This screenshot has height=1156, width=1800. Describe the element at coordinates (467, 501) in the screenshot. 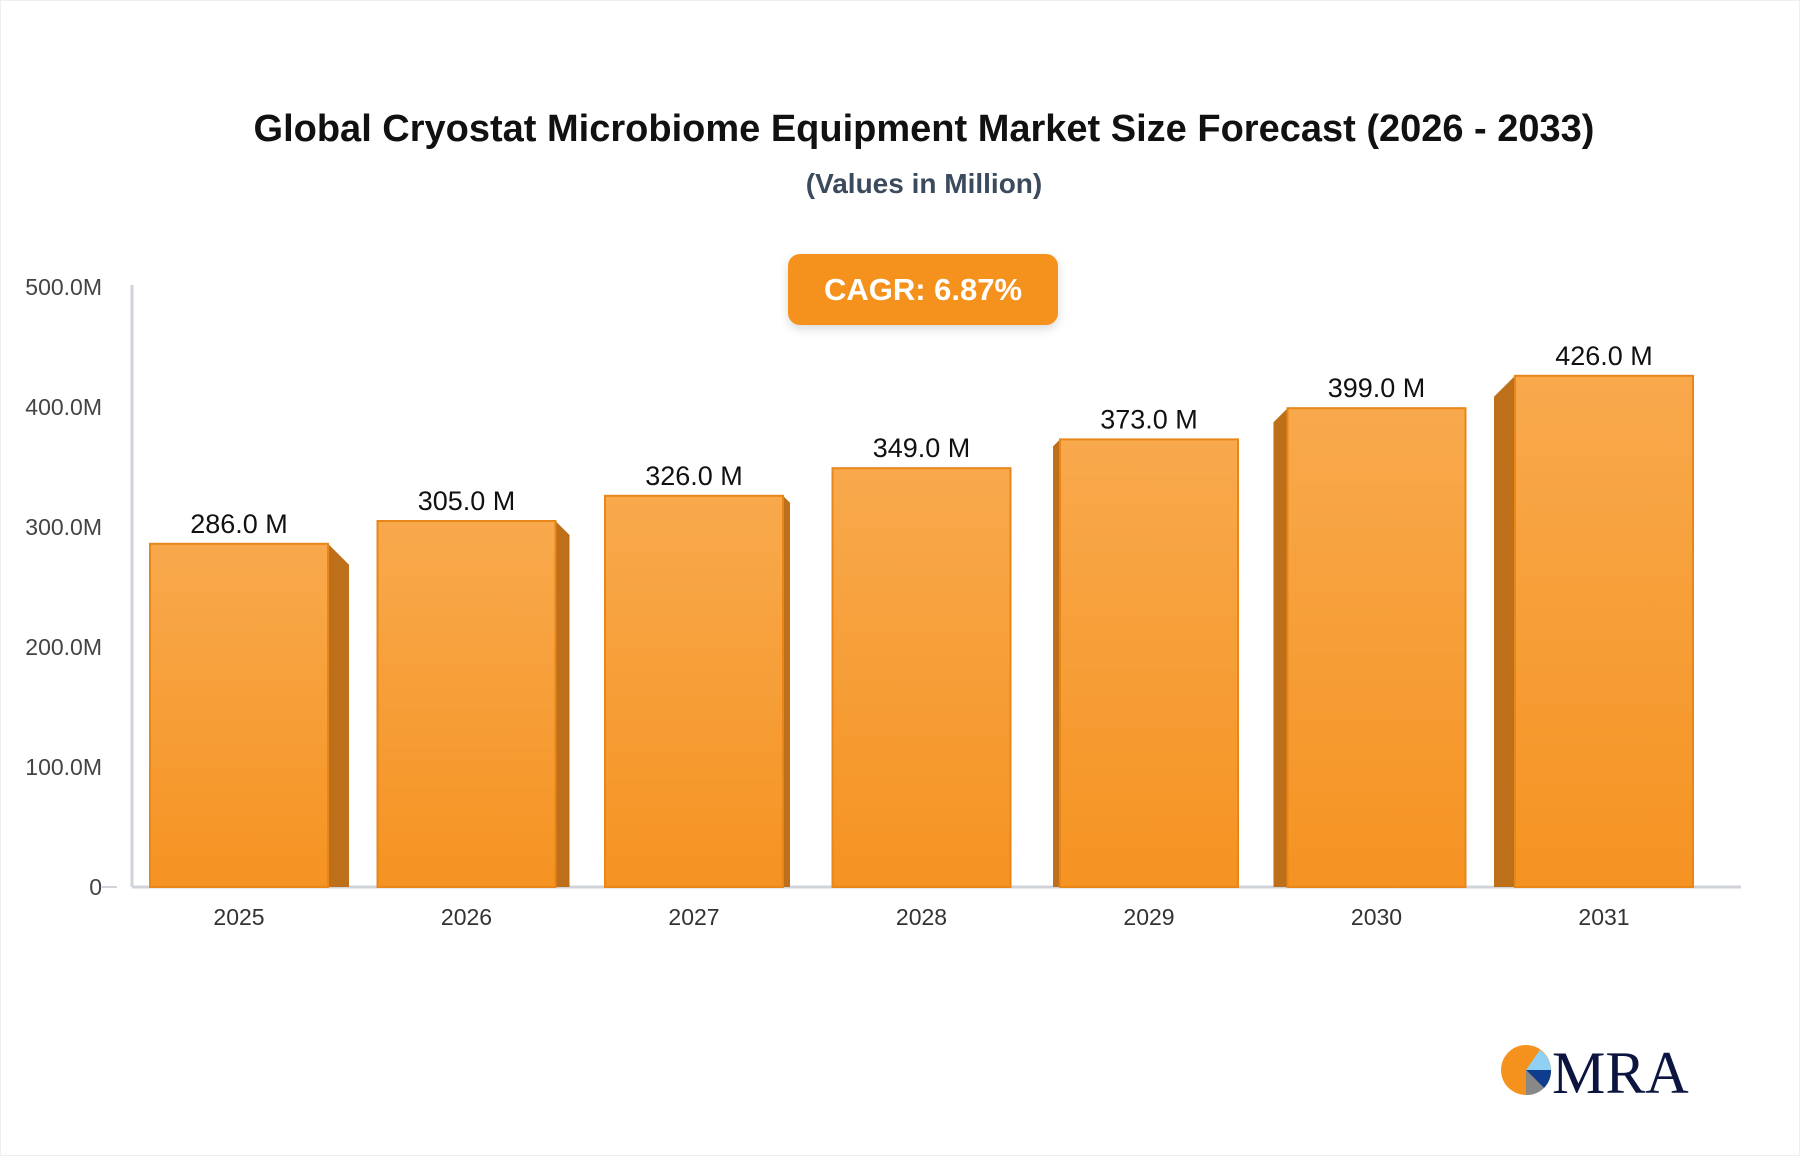

I see `data-label: 305.0 M` at that location.